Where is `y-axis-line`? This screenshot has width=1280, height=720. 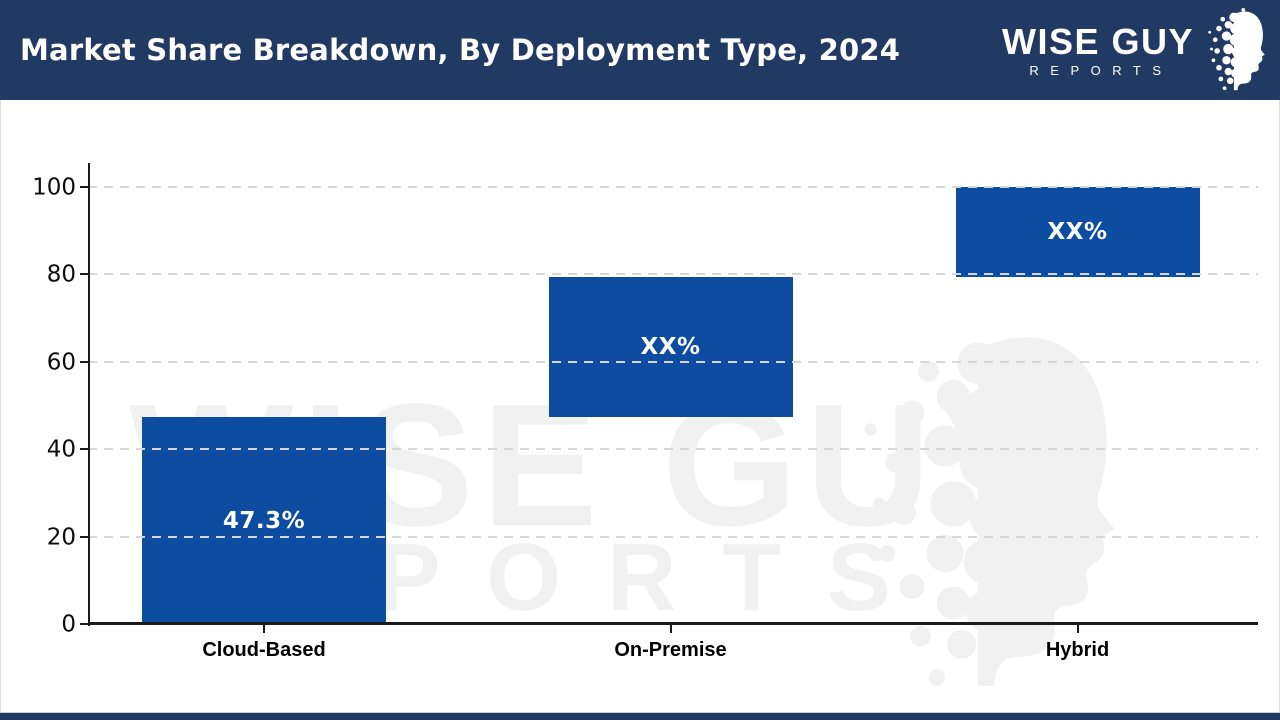
y-axis-line is located at coordinates (89, 394).